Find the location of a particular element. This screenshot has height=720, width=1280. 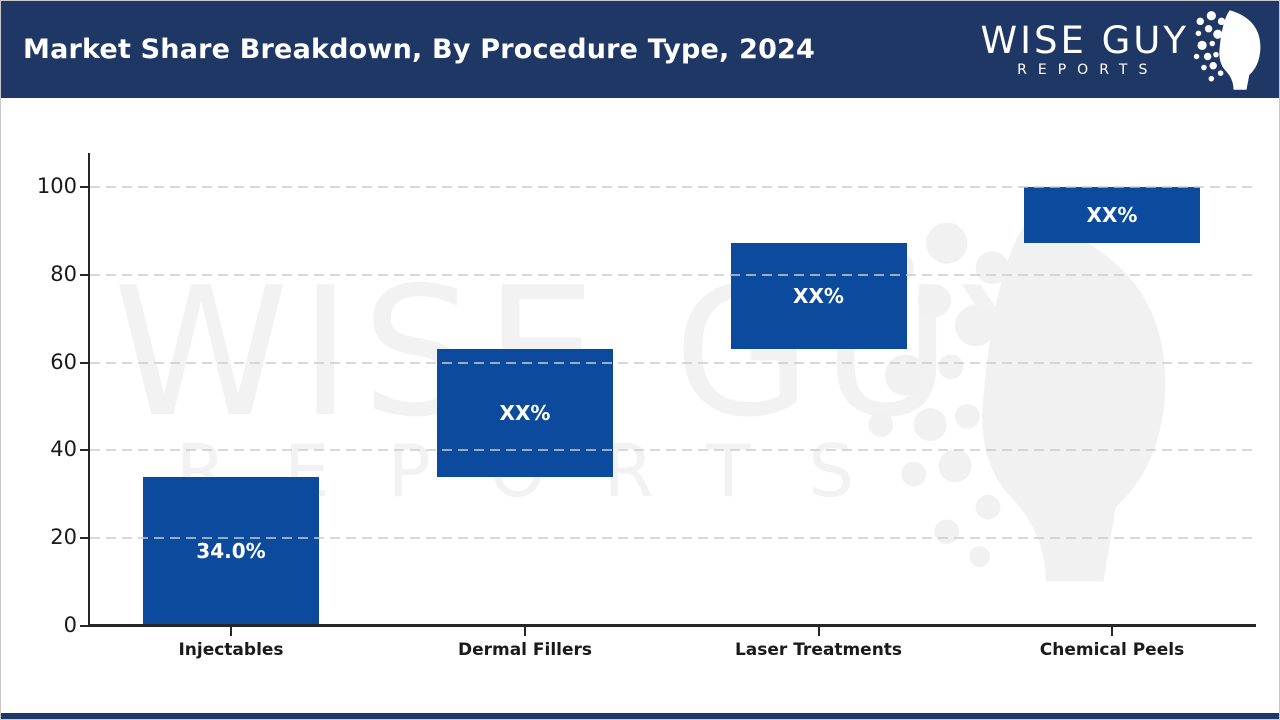

x-axis-label: Injectables is located at coordinates (231, 650).